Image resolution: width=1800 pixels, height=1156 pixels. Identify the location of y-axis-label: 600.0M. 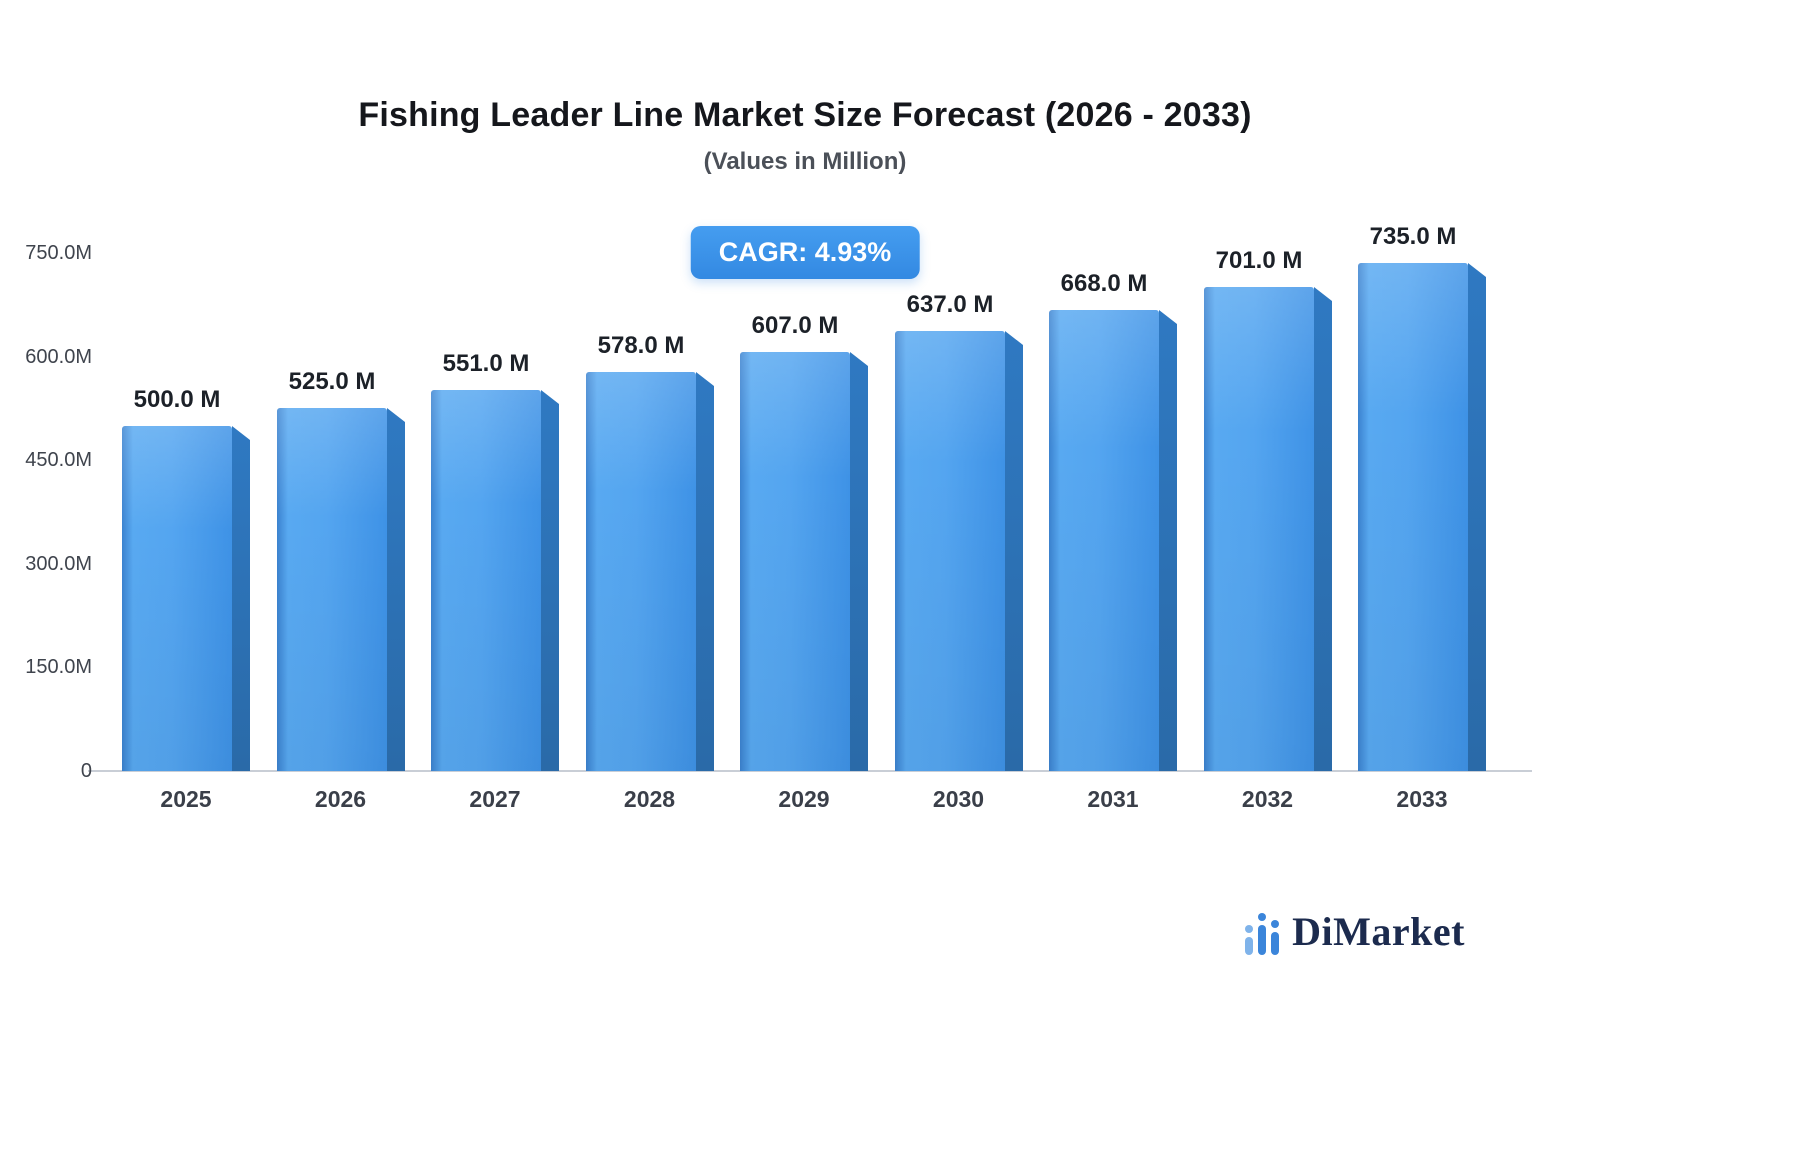
(58, 356).